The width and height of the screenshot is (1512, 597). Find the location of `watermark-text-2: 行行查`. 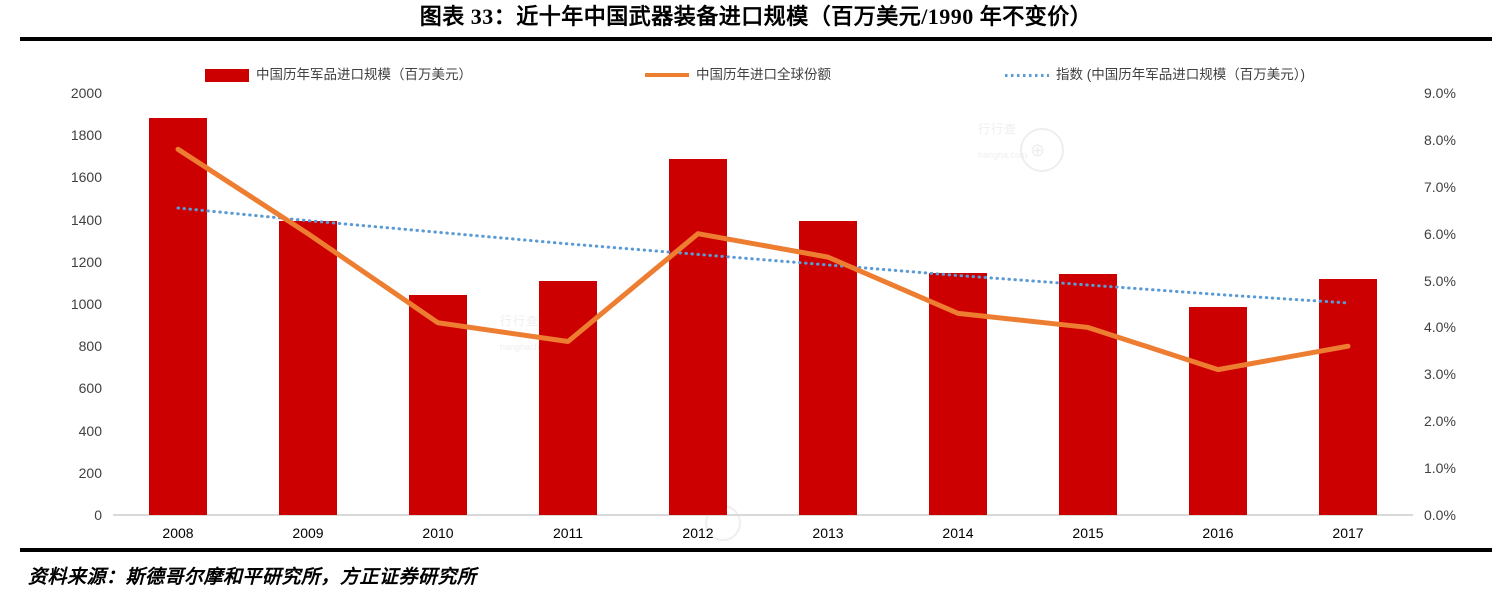

watermark-text-2: 行行查 is located at coordinates (998, 129).